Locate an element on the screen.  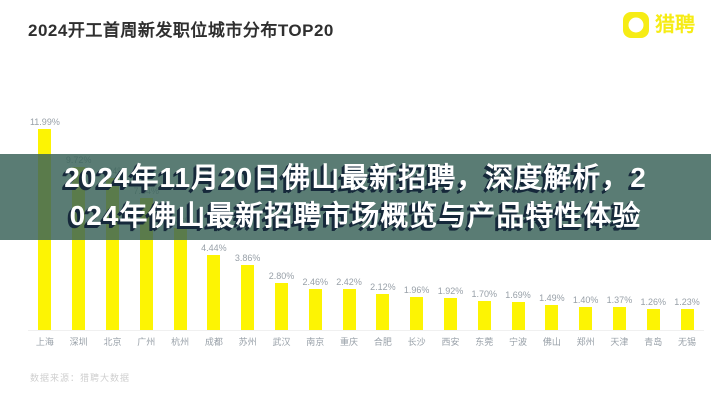
x-axis-label: 佛山 is located at coordinates (551, 342).